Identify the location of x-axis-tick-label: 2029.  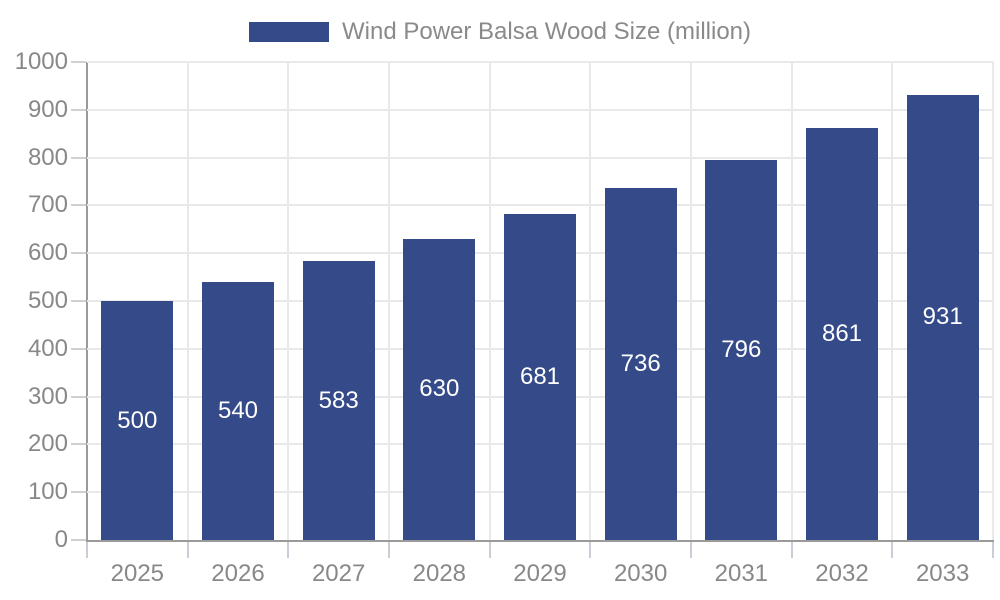
(540, 573).